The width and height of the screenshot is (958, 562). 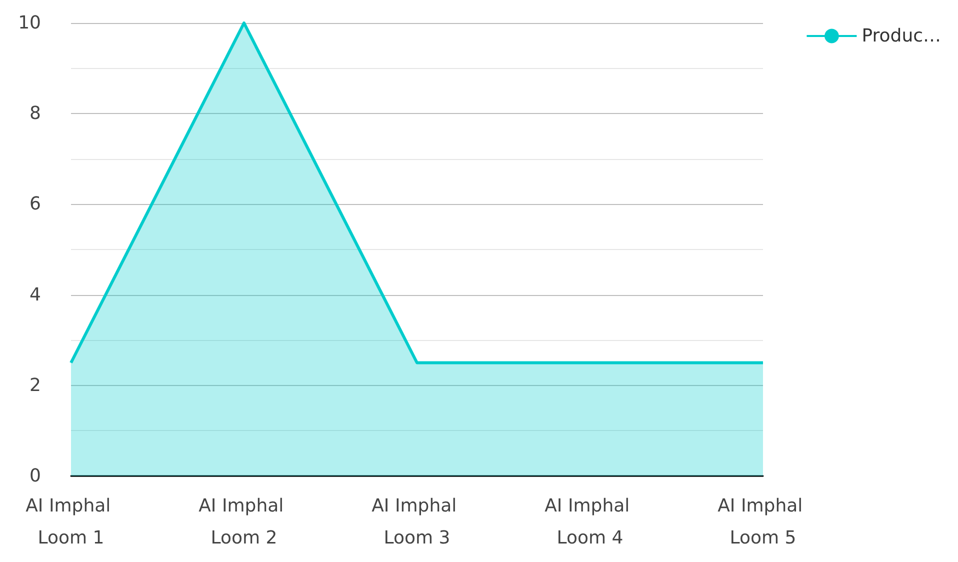 What do you see at coordinates (763, 522) in the screenshot?
I see `x-tick-label: AI Imphal Loom 5` at bounding box center [763, 522].